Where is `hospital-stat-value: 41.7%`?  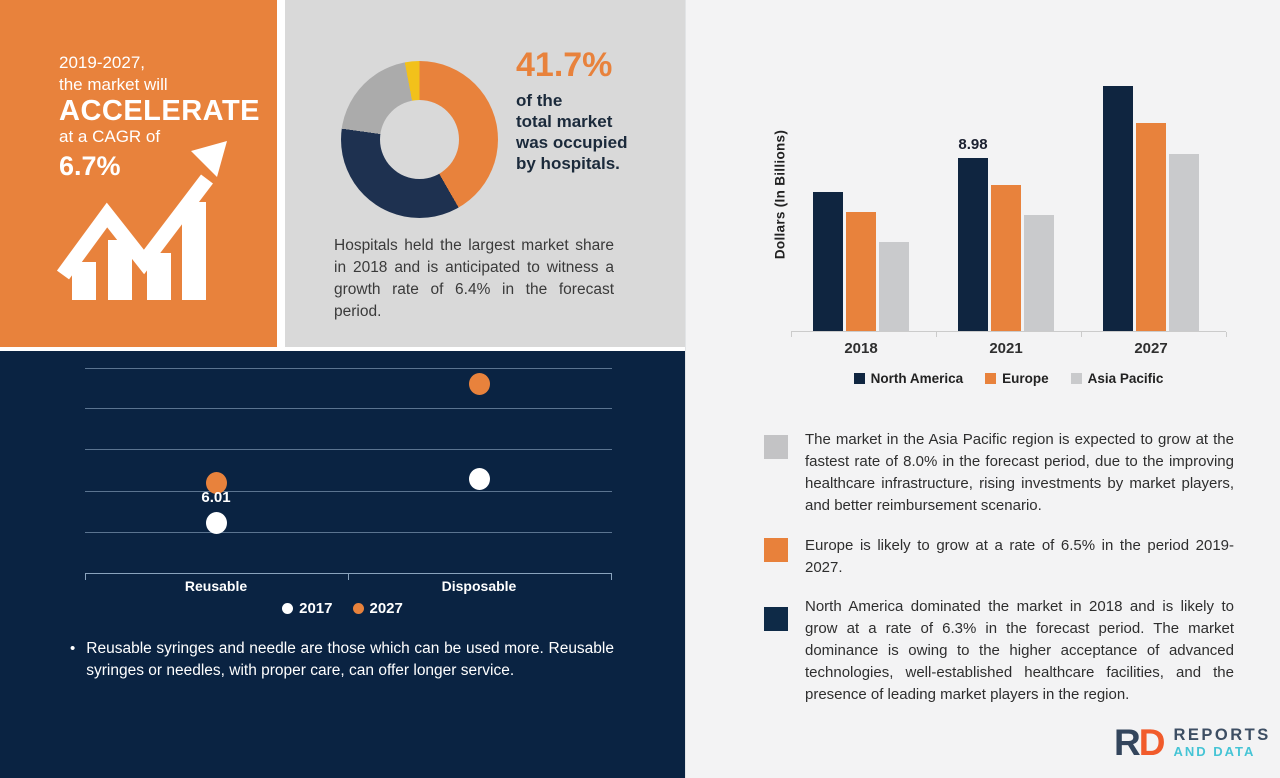 hospital-stat-value: 41.7% is located at coordinates (564, 65).